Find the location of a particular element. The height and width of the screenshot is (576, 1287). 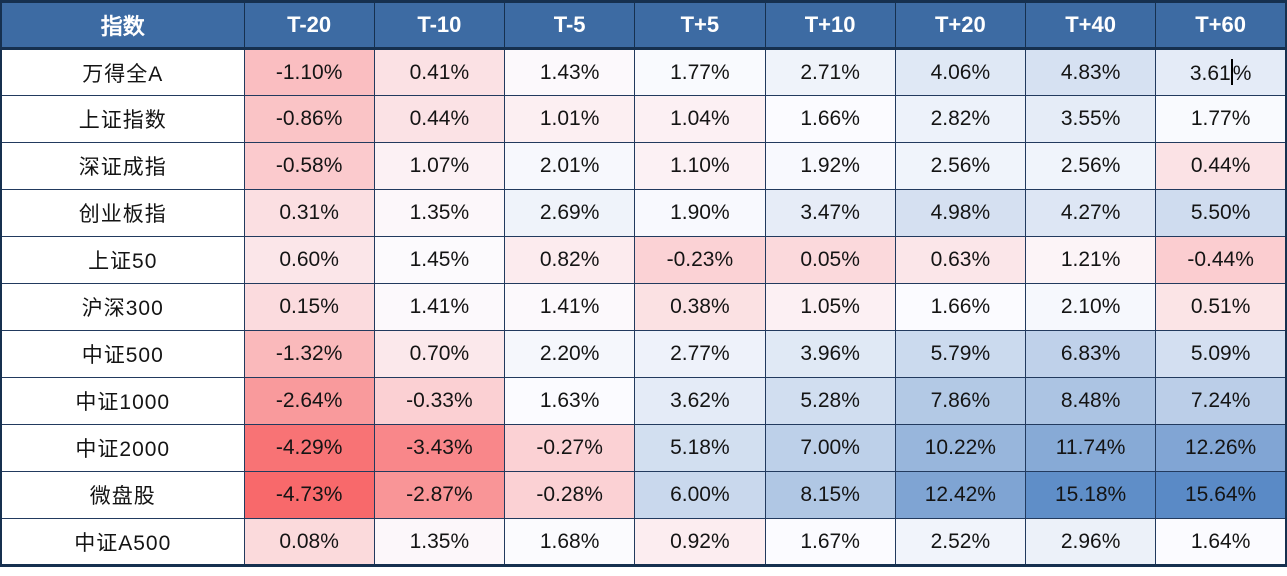

table-cell: 3.62% is located at coordinates (700, 401).